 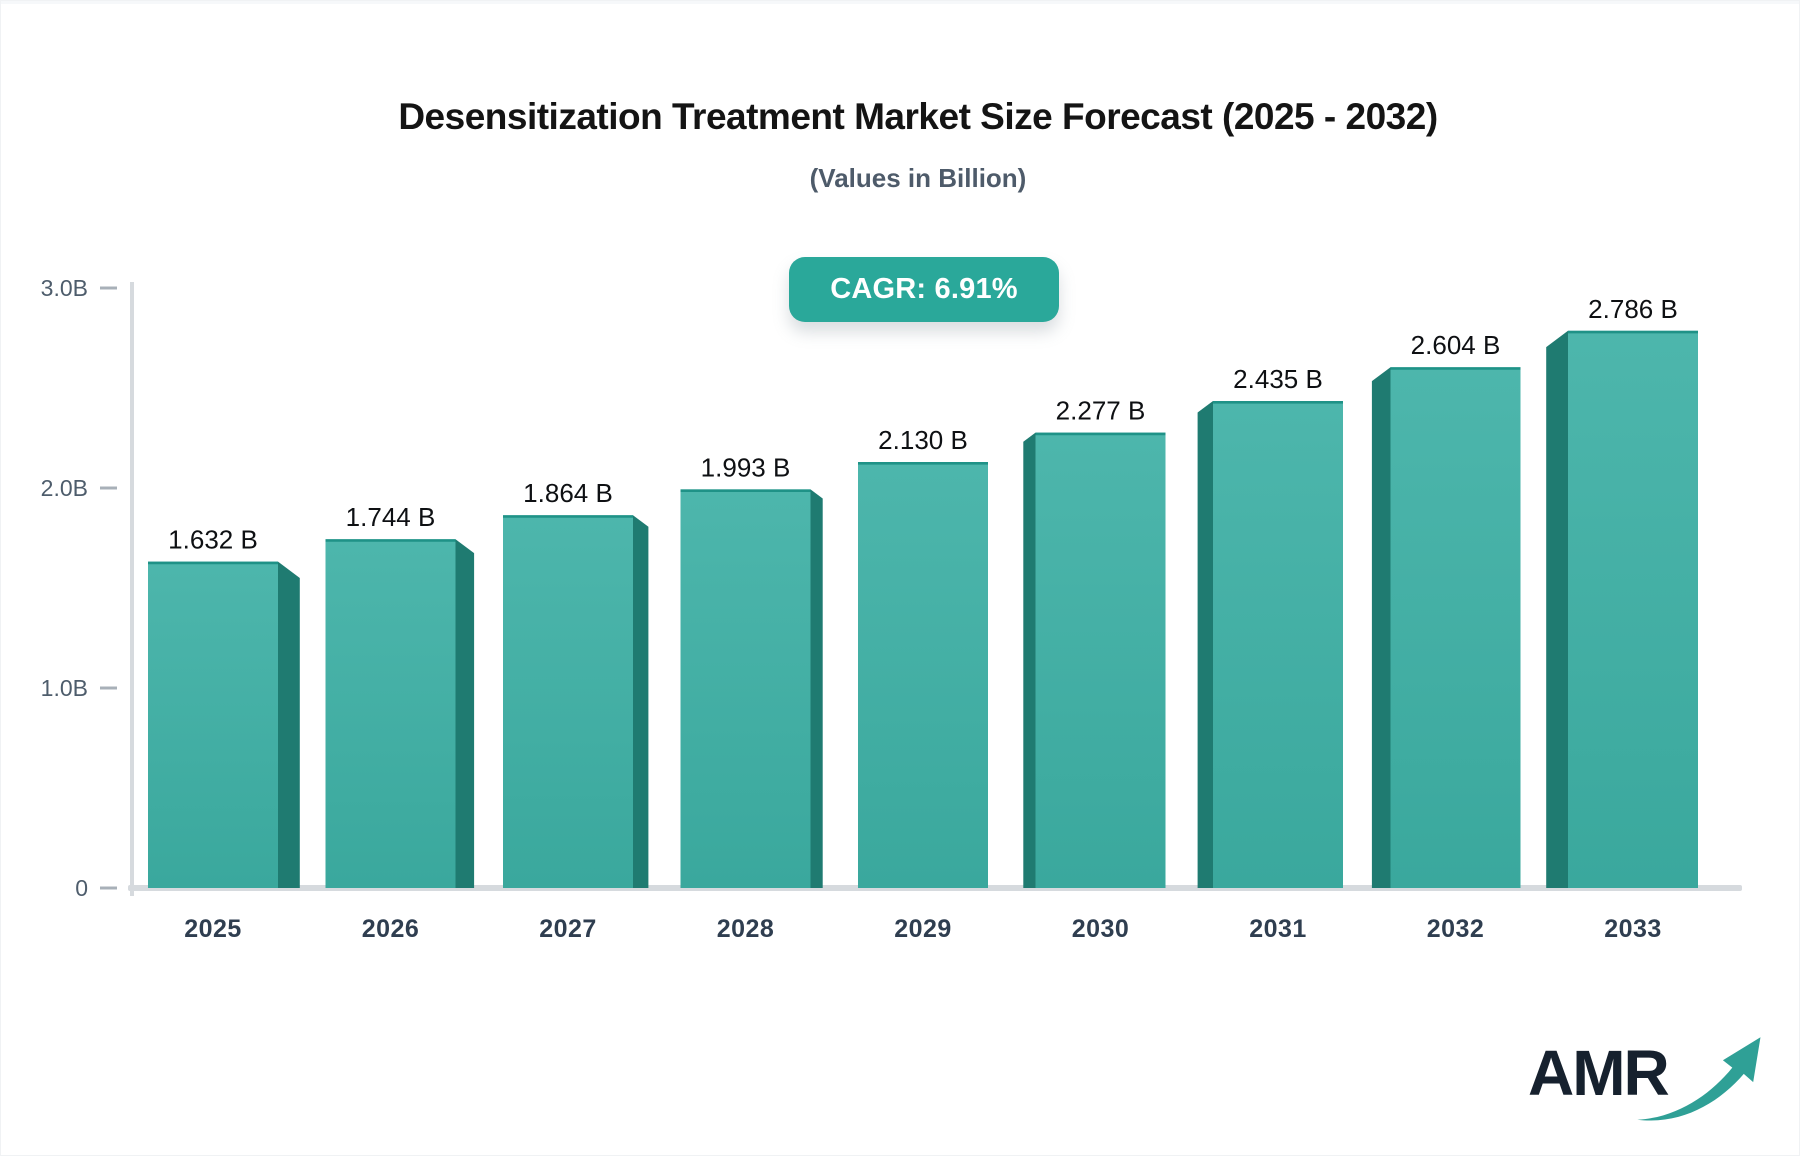 I want to click on amr-logo: AMR, so click(x=1648, y=1078).